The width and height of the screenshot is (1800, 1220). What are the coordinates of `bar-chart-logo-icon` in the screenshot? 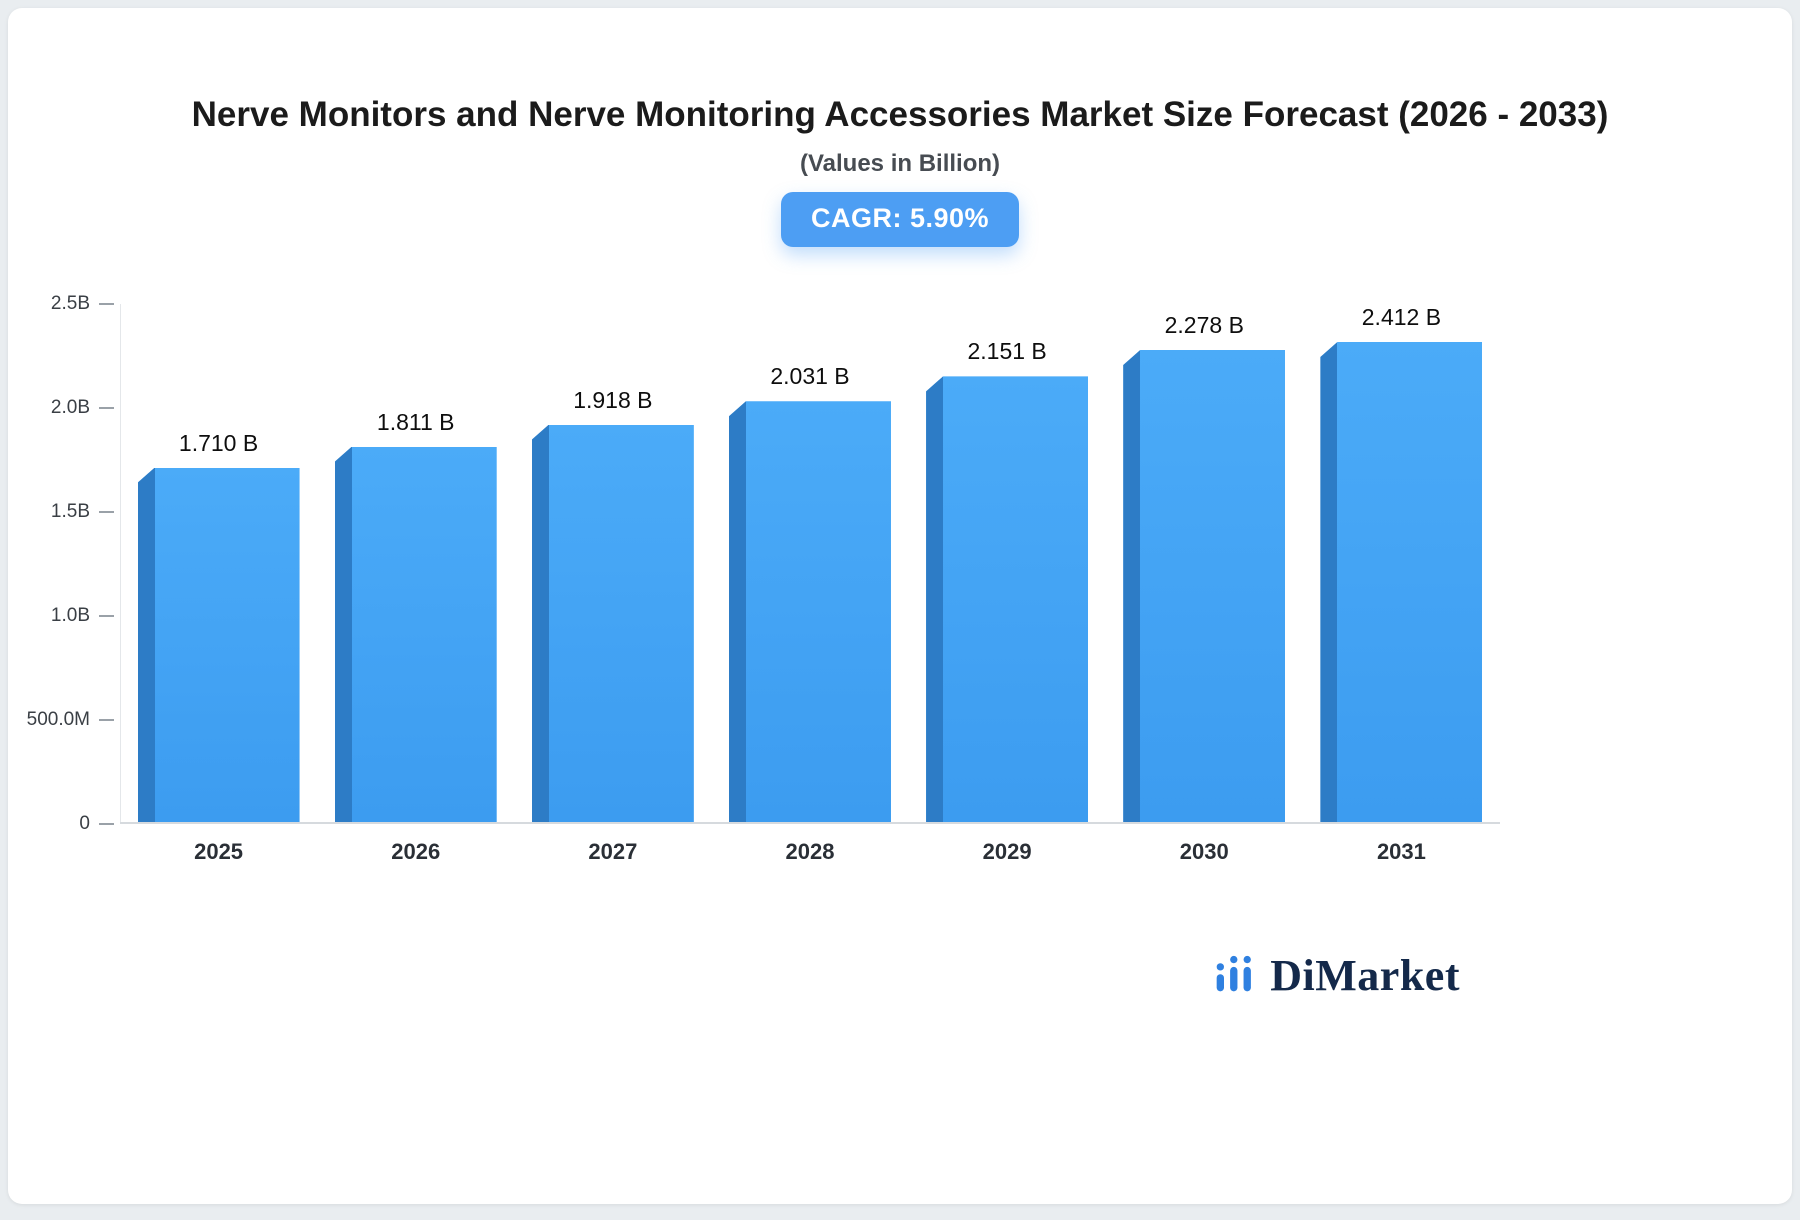 It's located at (1235, 975).